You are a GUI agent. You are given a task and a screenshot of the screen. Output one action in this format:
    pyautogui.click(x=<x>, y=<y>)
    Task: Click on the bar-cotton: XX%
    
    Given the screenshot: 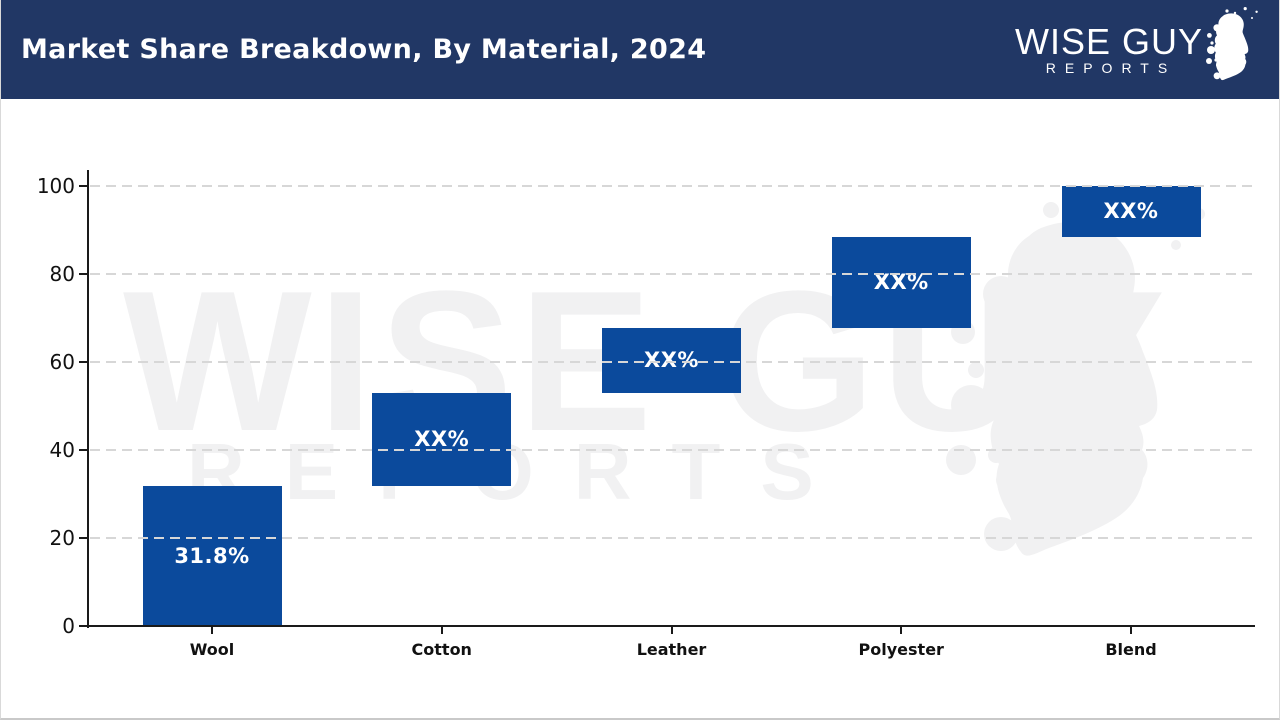 What is the action you would take?
    pyautogui.click(x=442, y=439)
    